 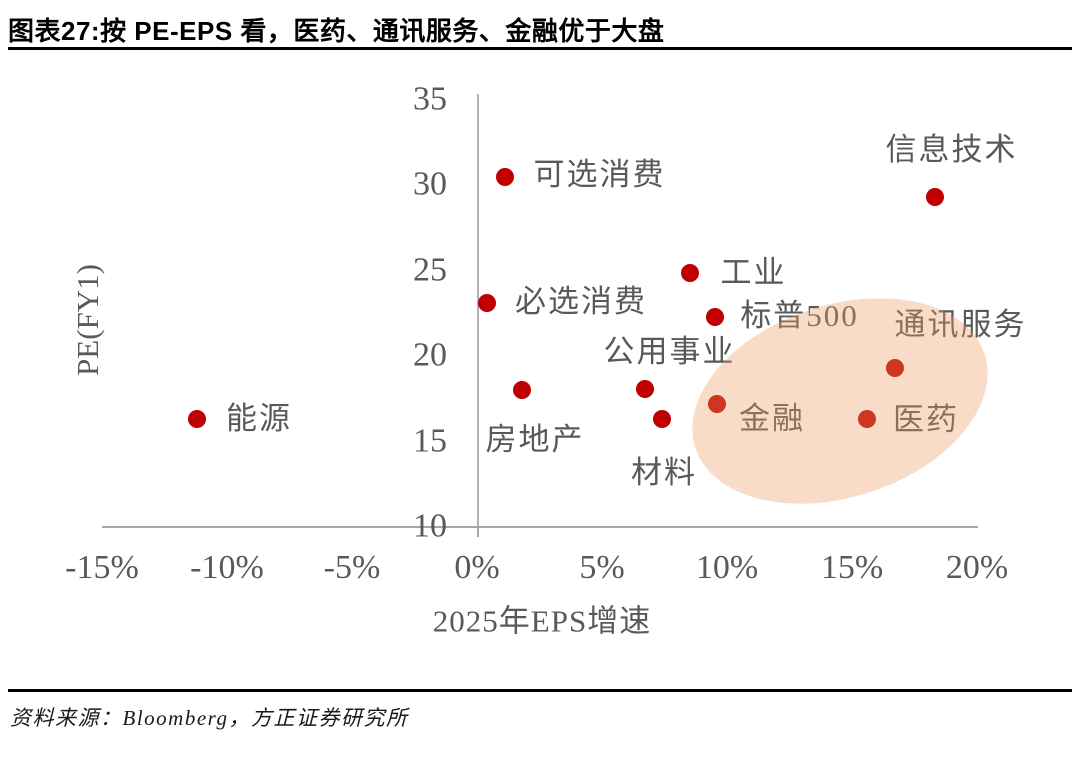 I want to click on source-note: 资料来源：Bloomberg，方正证券研究所, so click(x=209, y=718).